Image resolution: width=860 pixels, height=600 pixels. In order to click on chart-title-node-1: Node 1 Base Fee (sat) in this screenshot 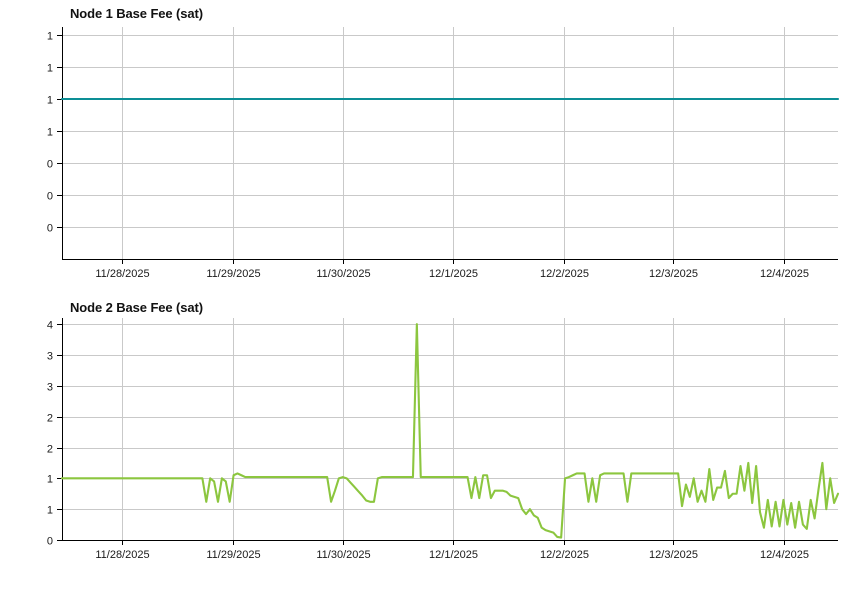, I will do `click(137, 13)`.